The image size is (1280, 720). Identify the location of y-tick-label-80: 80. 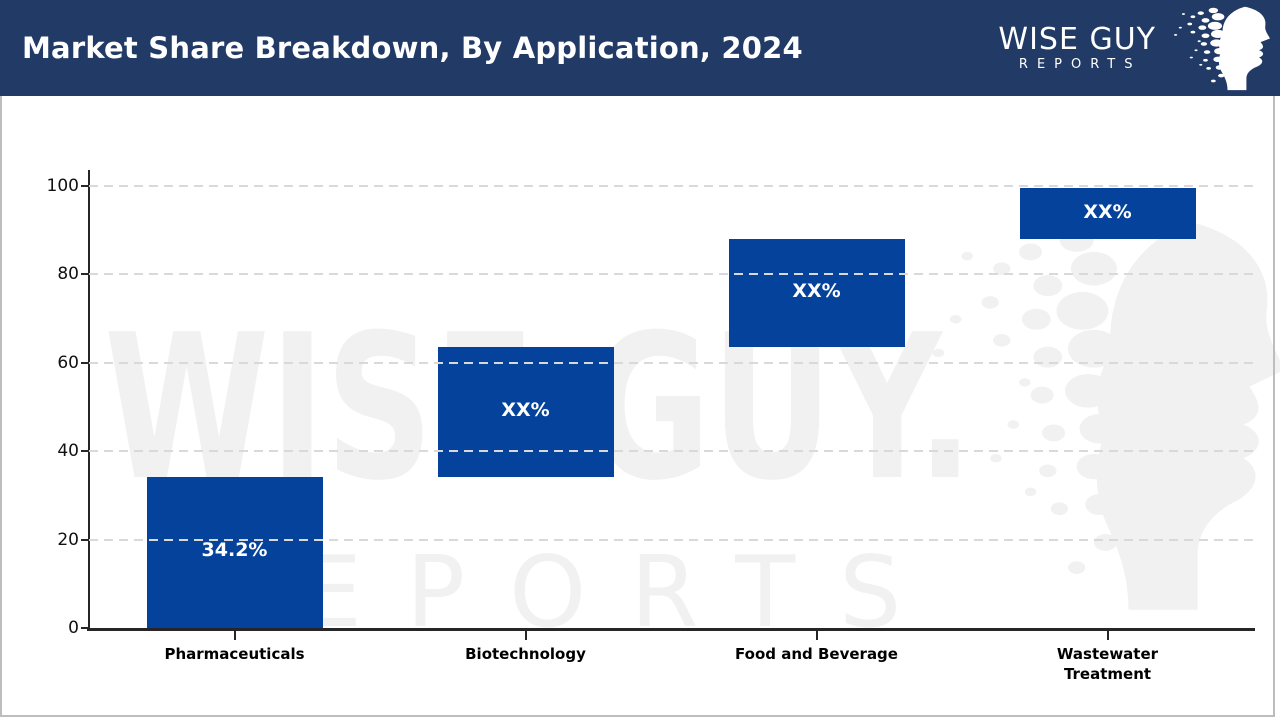
(68, 274).